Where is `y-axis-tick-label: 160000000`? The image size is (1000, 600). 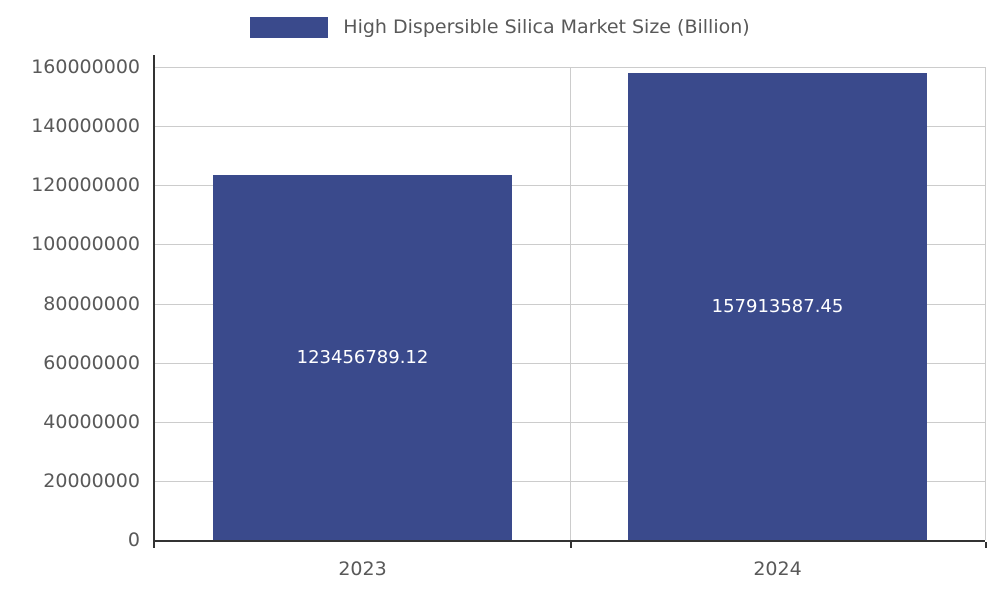 y-axis-tick-label: 160000000 is located at coordinates (85, 67).